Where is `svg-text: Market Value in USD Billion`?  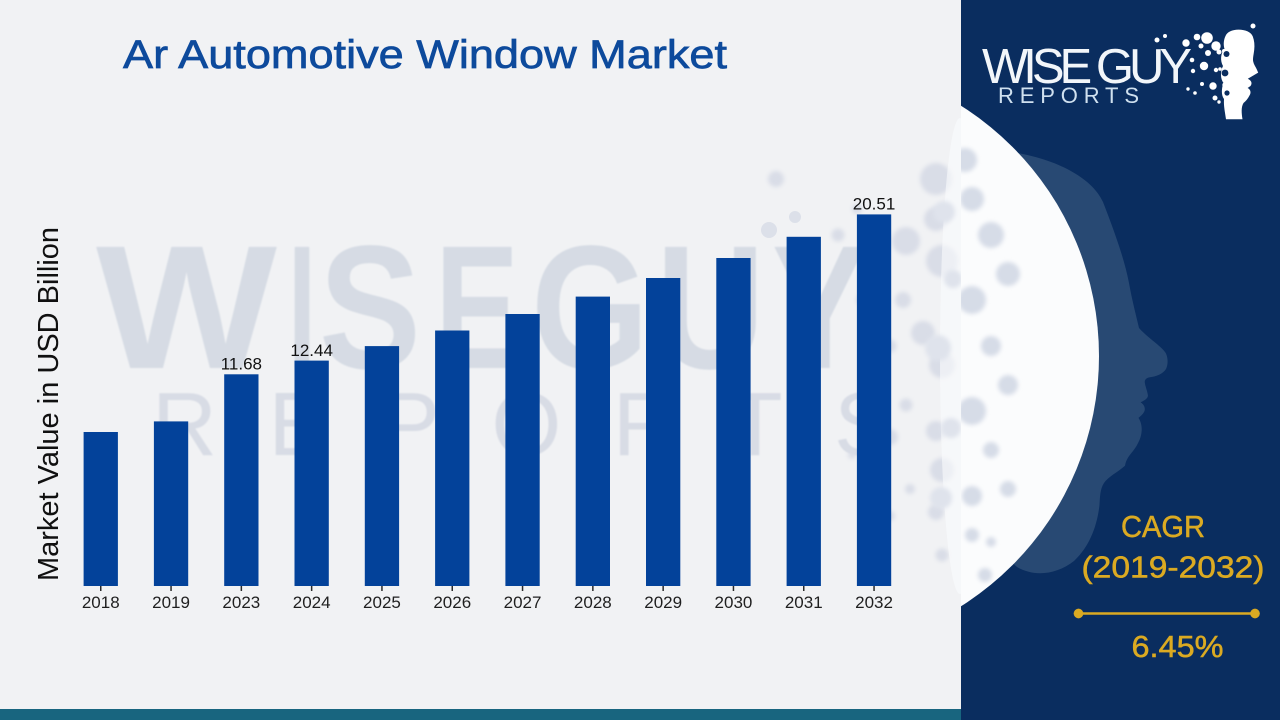 svg-text: Market Value in USD Billion is located at coordinates (49, 404).